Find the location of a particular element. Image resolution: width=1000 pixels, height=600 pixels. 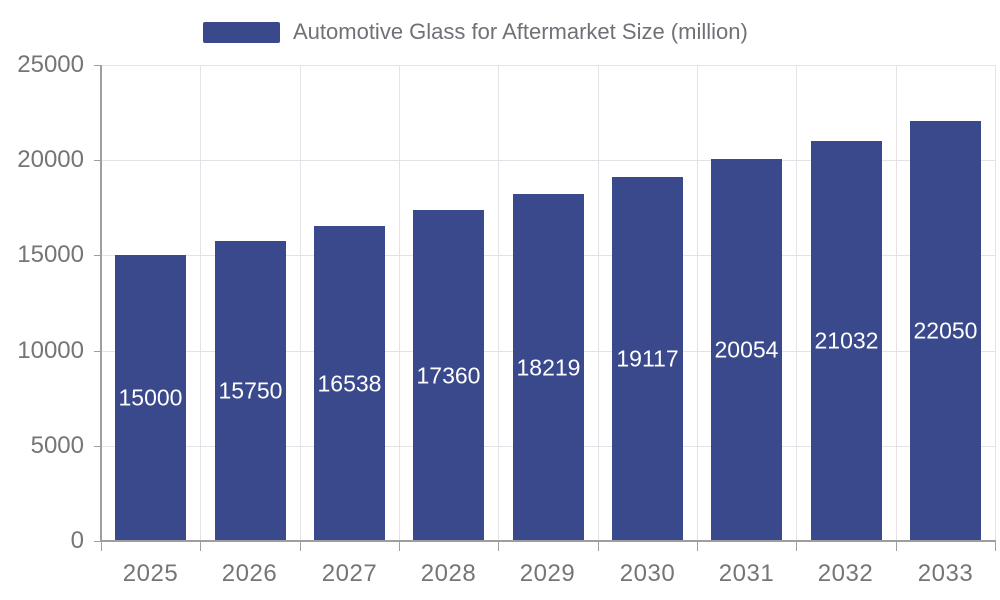

y-axis-tick-label: 10000 is located at coordinates (50, 350).